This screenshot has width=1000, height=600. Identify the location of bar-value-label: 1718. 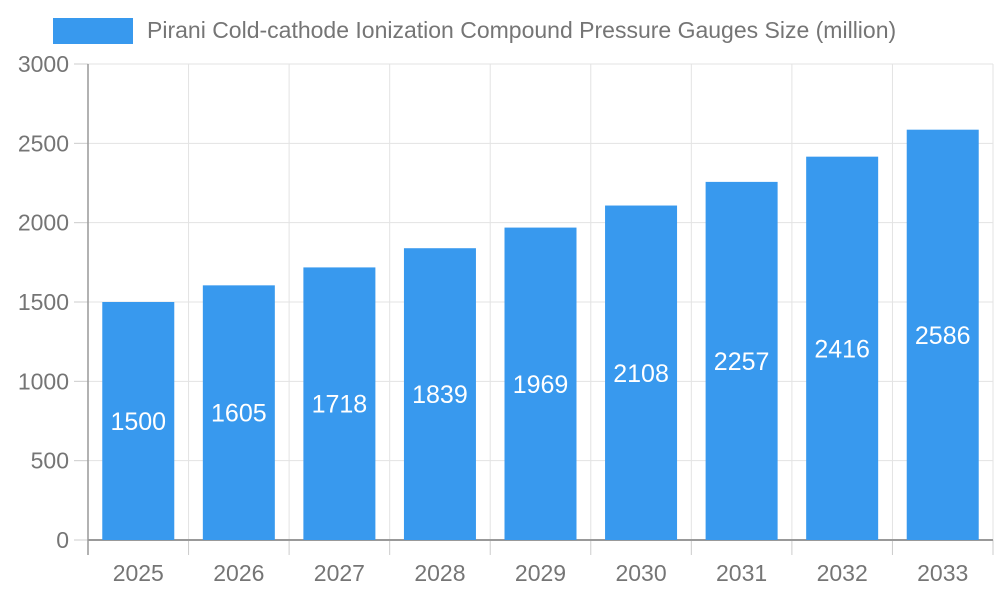
(340, 405).